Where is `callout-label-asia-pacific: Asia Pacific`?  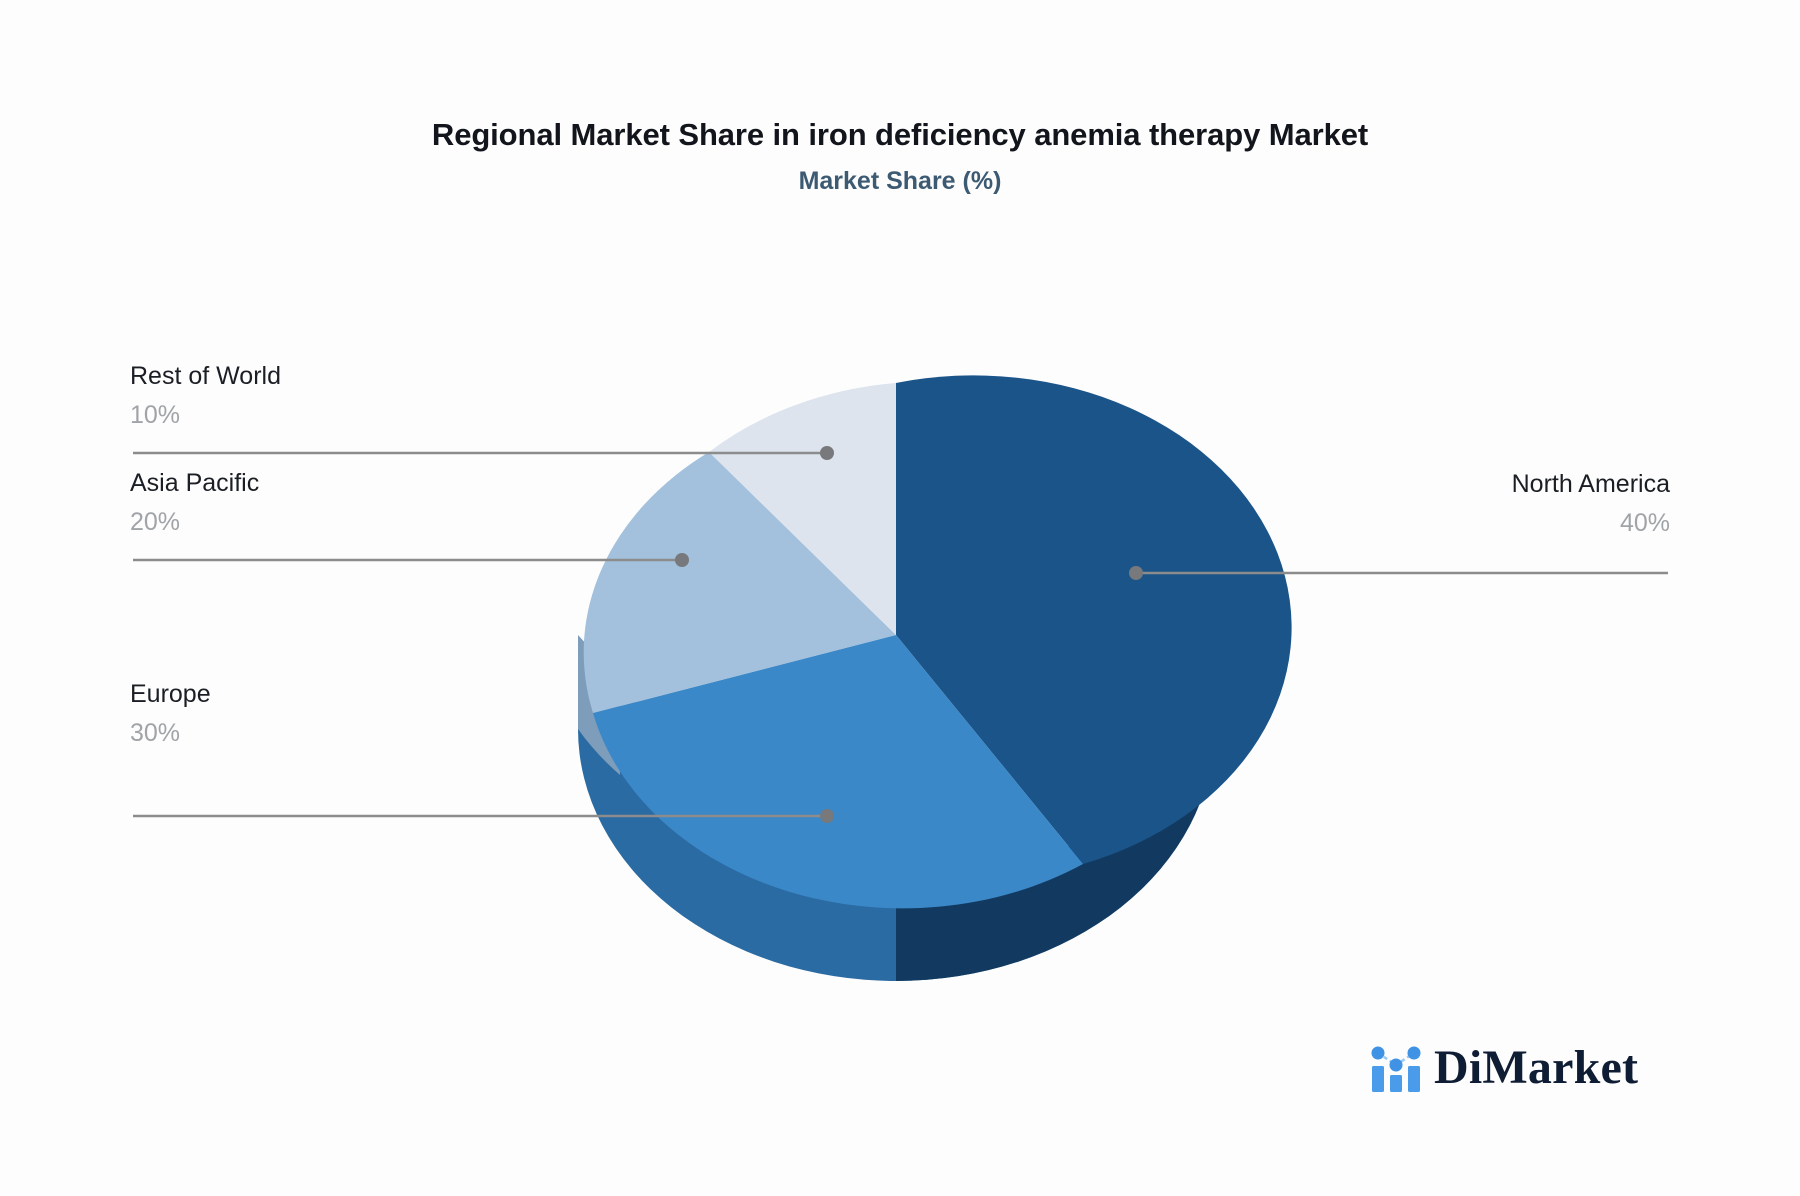 callout-label-asia-pacific: Asia Pacific is located at coordinates (195, 483).